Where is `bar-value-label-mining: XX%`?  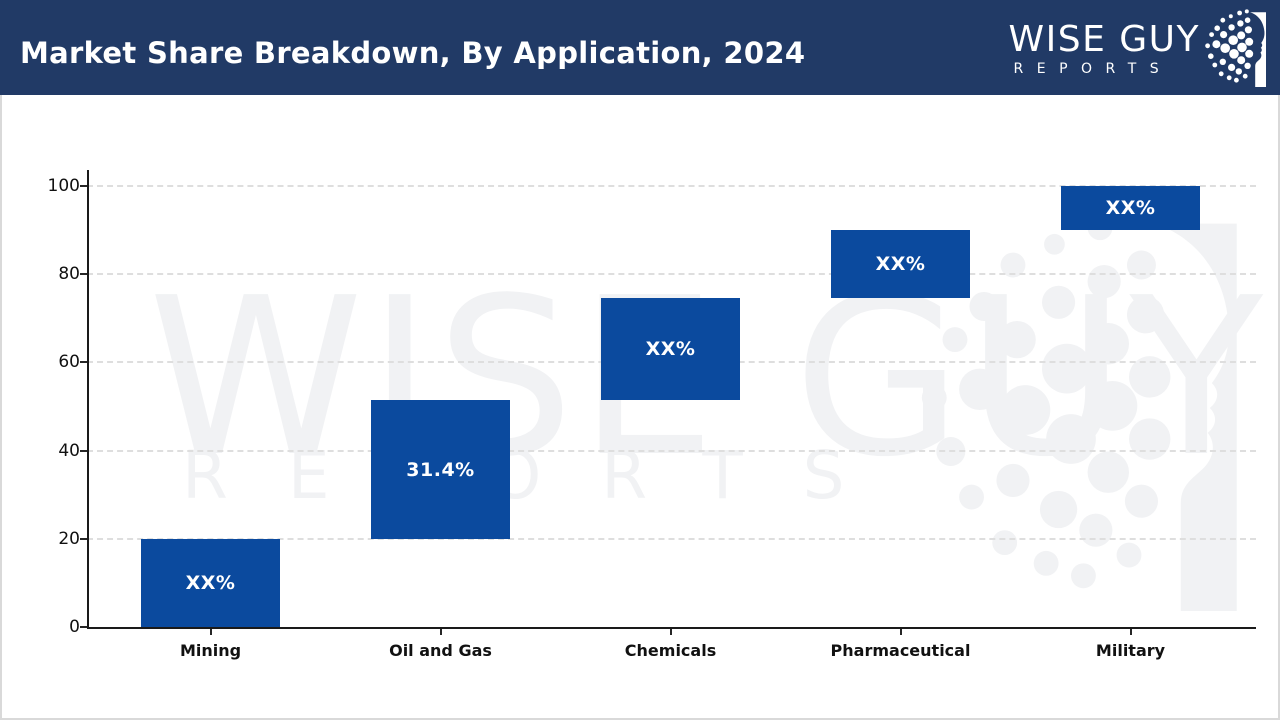
bar-value-label-mining: XX% is located at coordinates (210, 582).